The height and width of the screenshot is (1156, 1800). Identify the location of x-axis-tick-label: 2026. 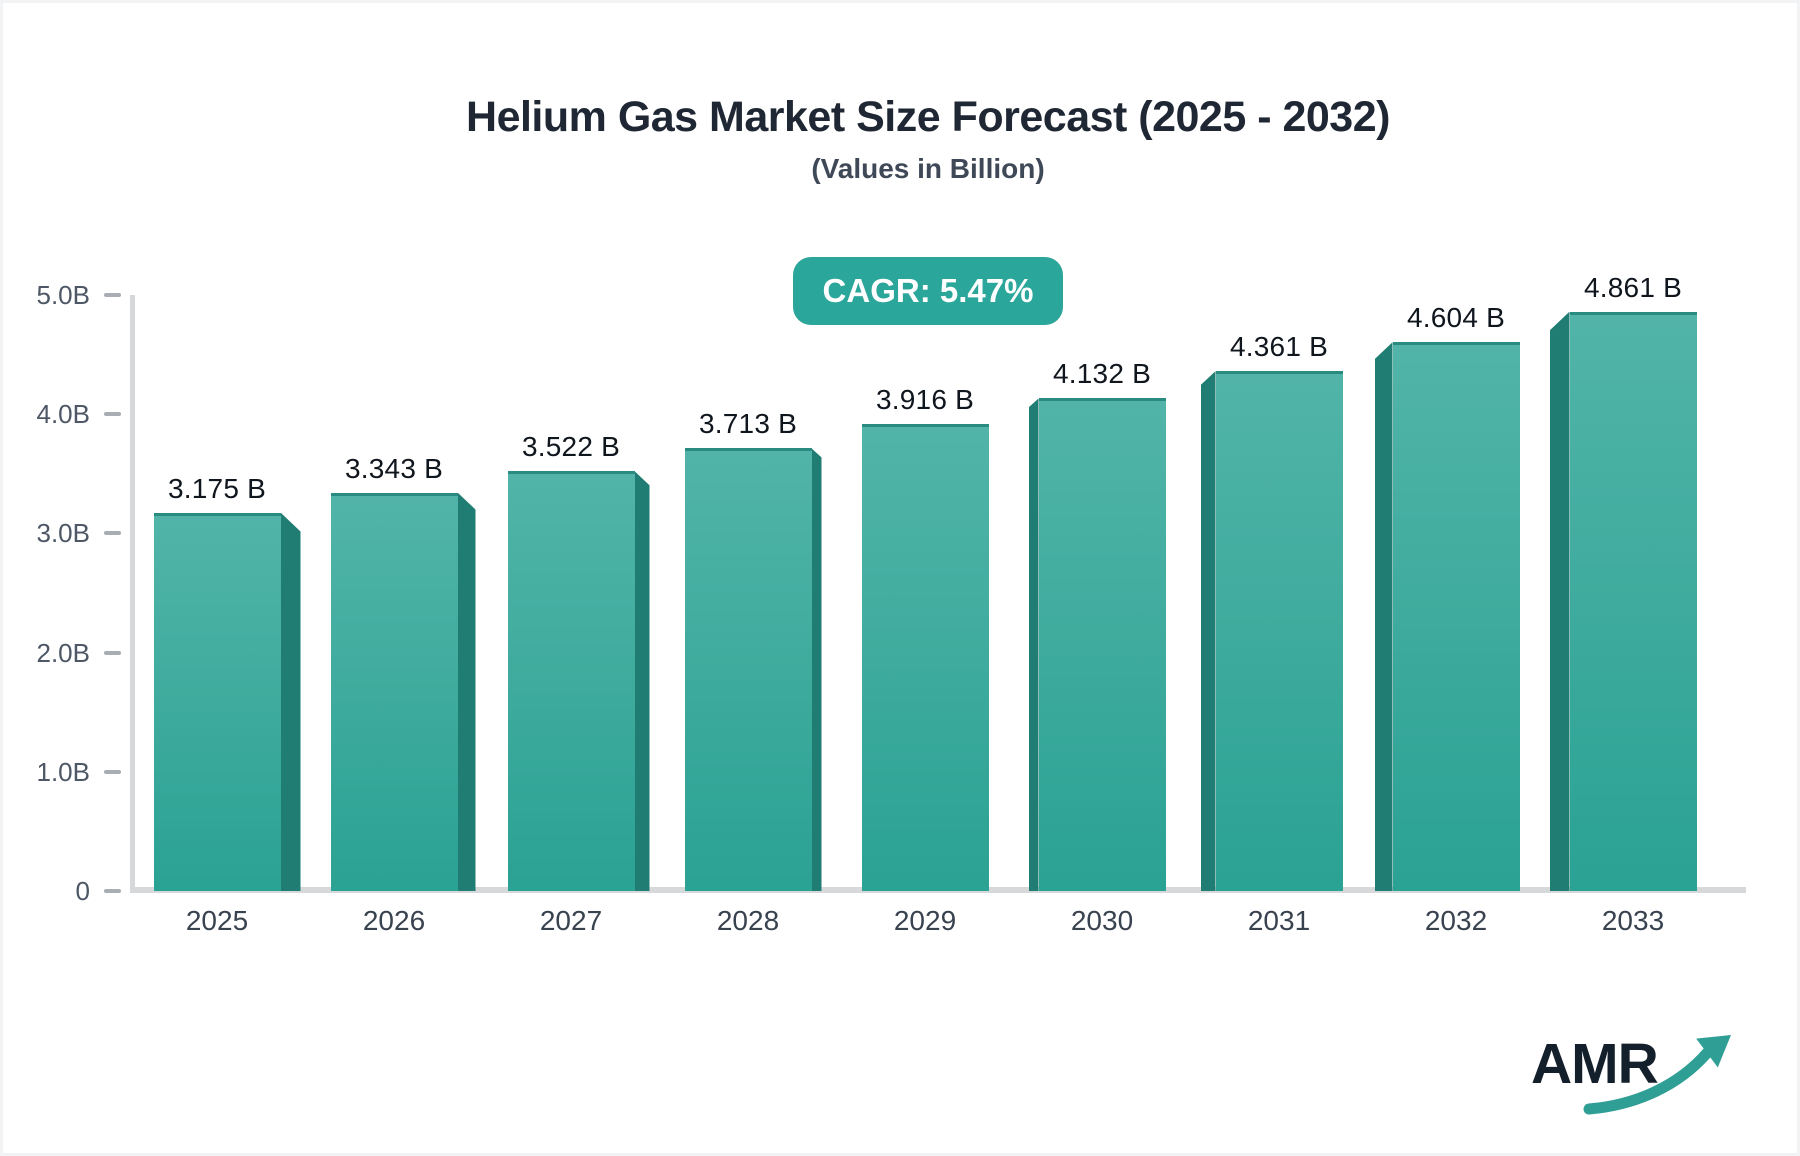
(394, 920).